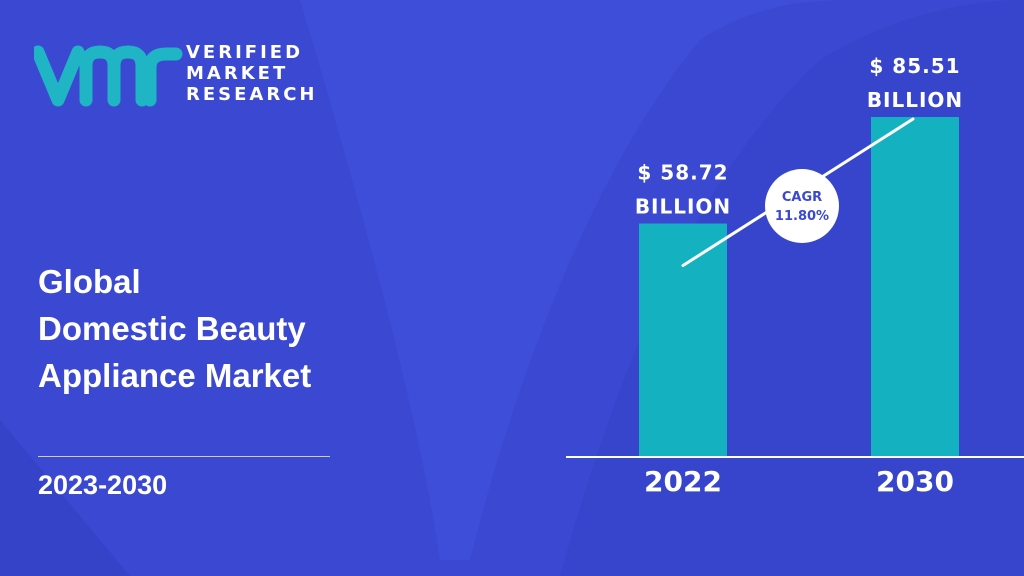 The height and width of the screenshot is (576, 1024). What do you see at coordinates (89, 281) in the screenshot?
I see `title-line: Global` at bounding box center [89, 281].